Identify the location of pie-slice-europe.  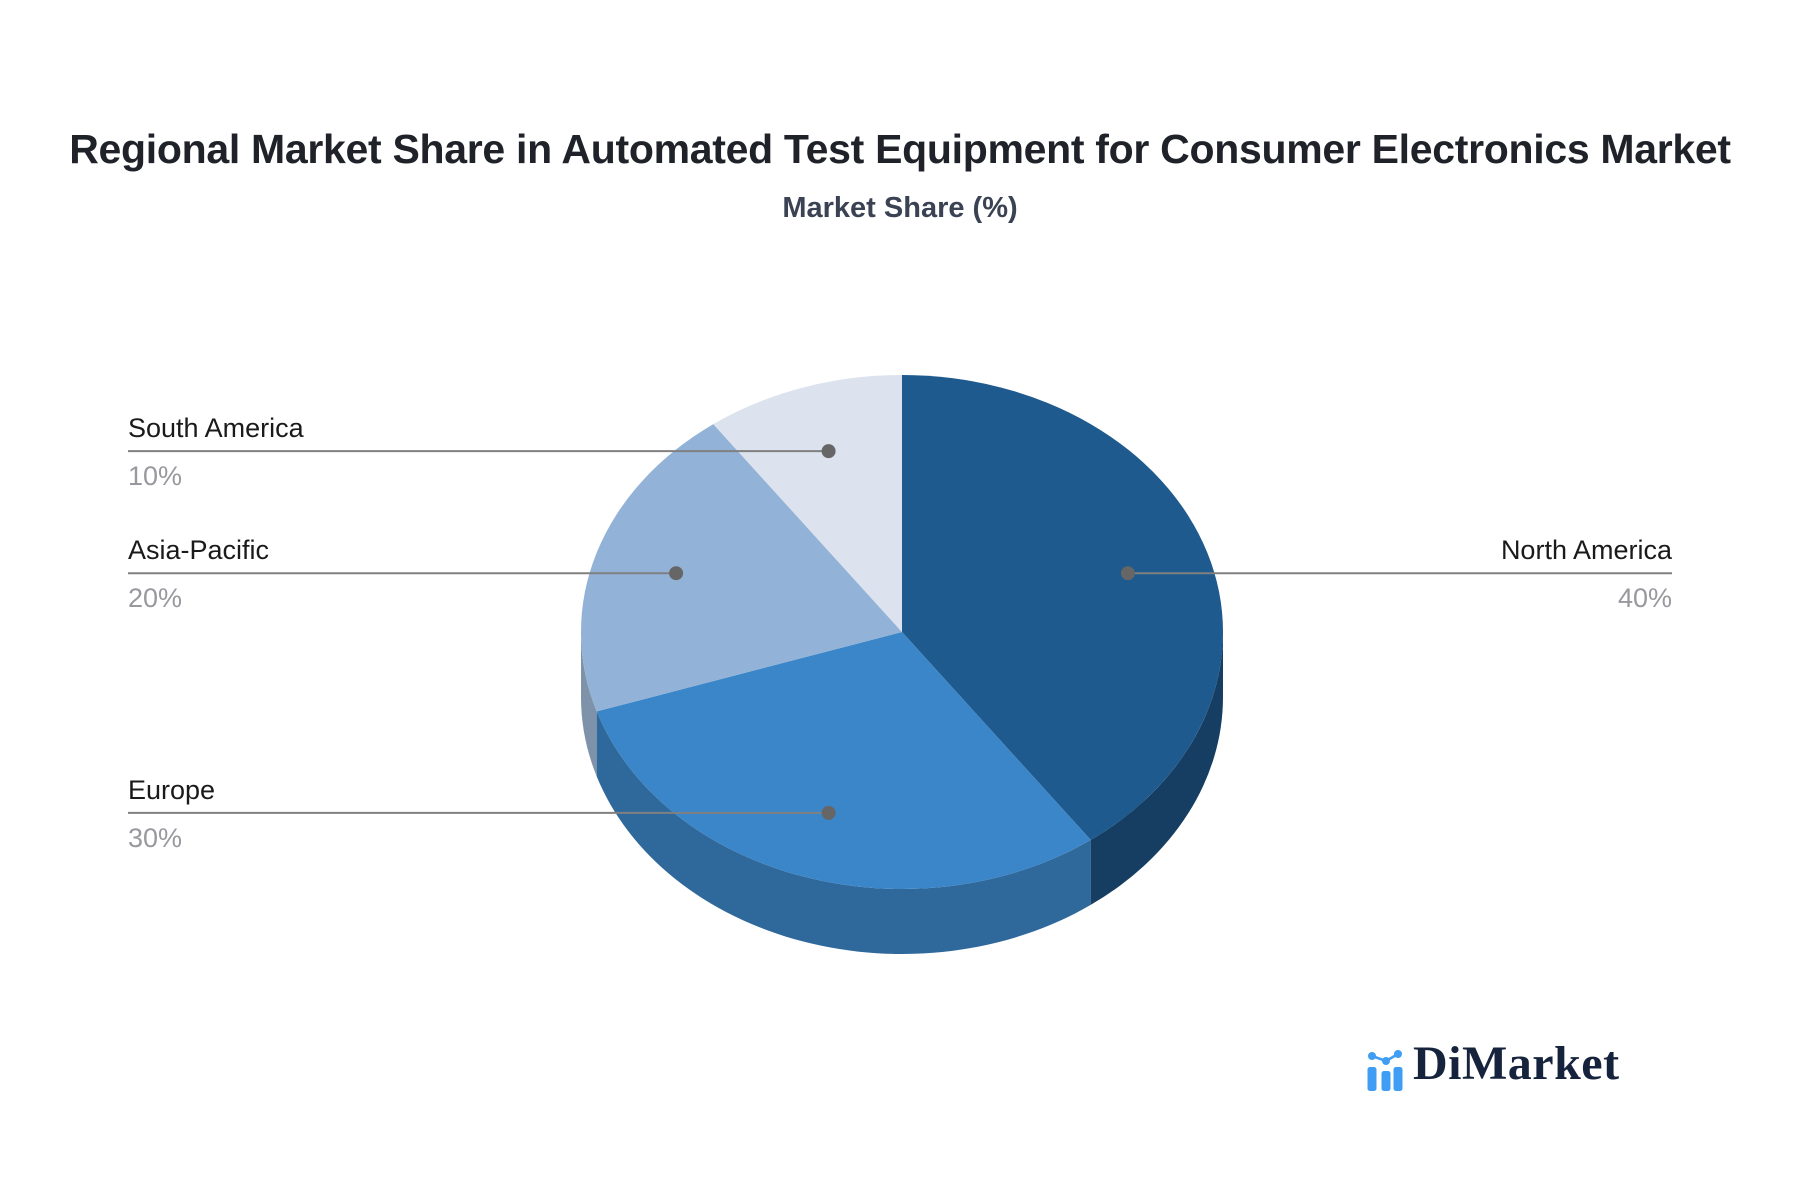
(843, 760).